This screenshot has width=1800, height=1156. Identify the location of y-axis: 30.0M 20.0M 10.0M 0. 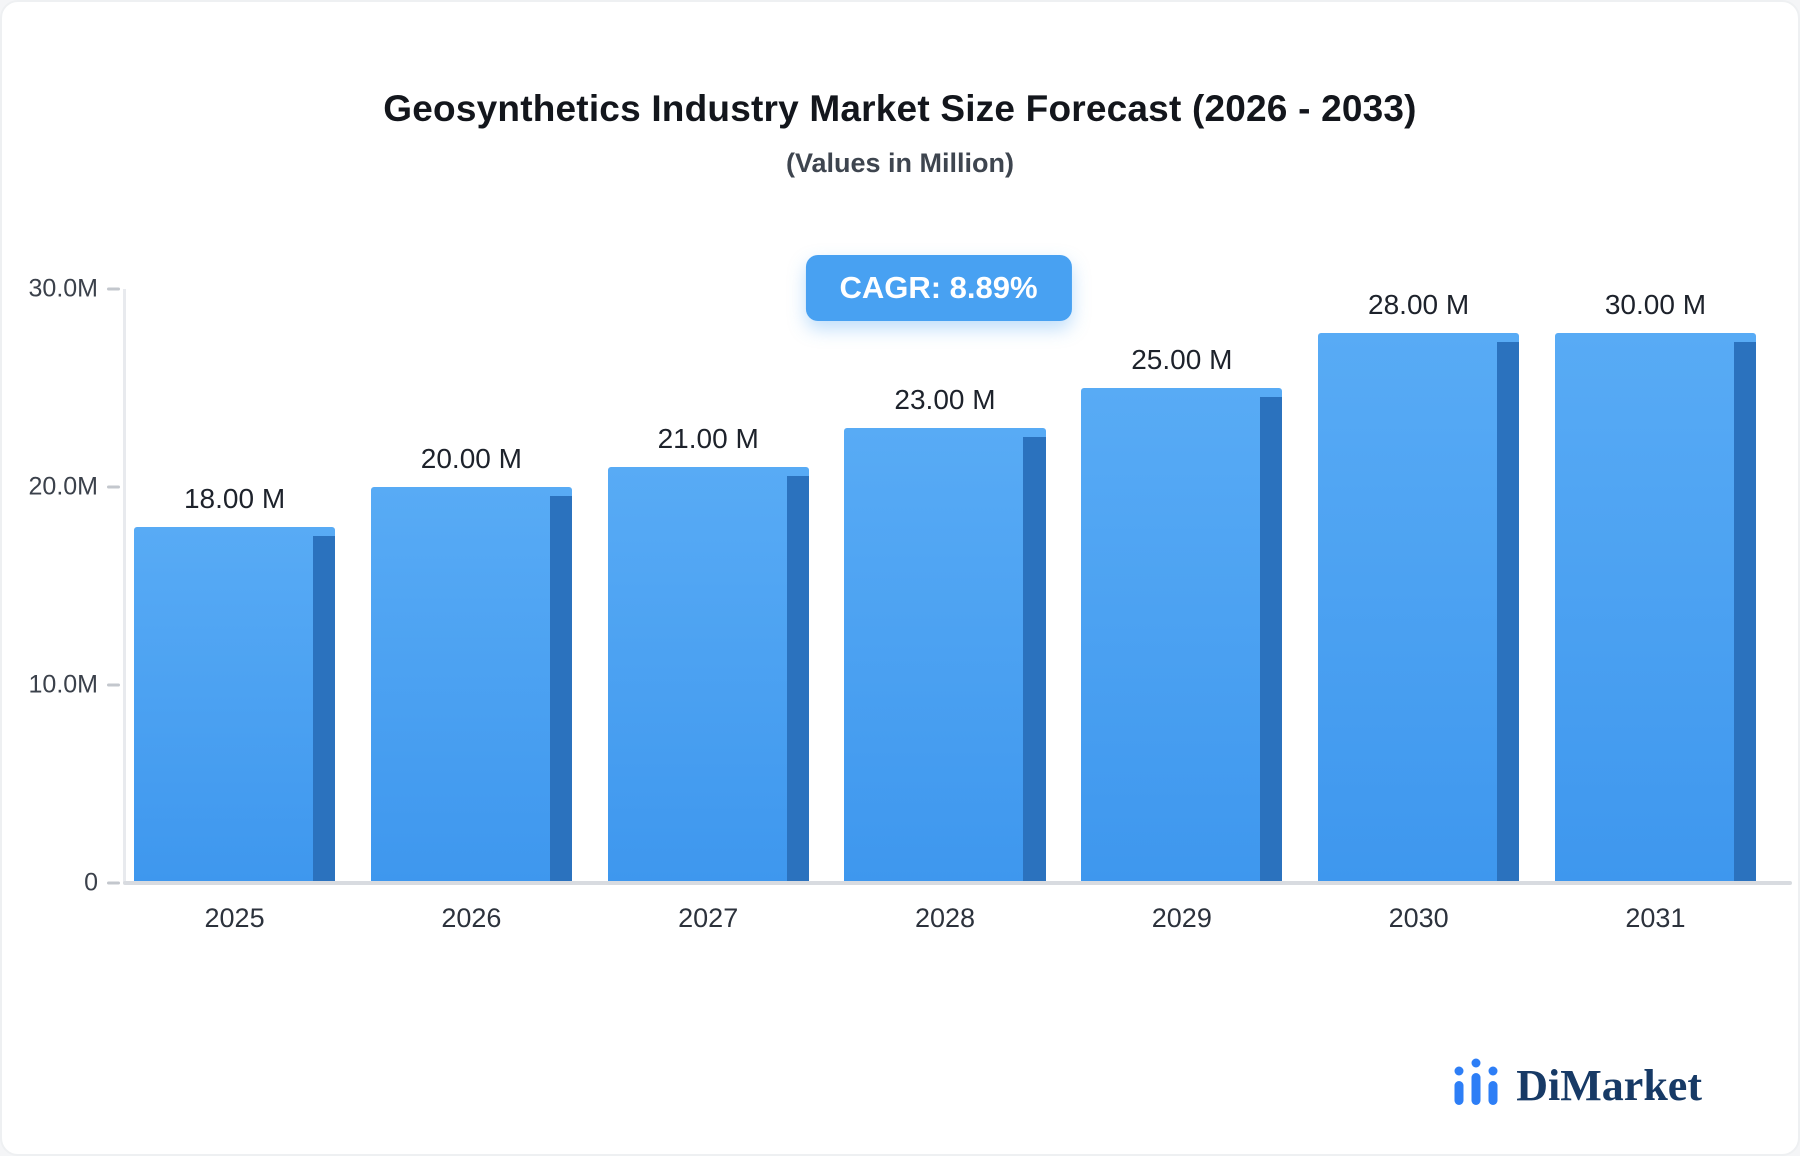
(68, 586).